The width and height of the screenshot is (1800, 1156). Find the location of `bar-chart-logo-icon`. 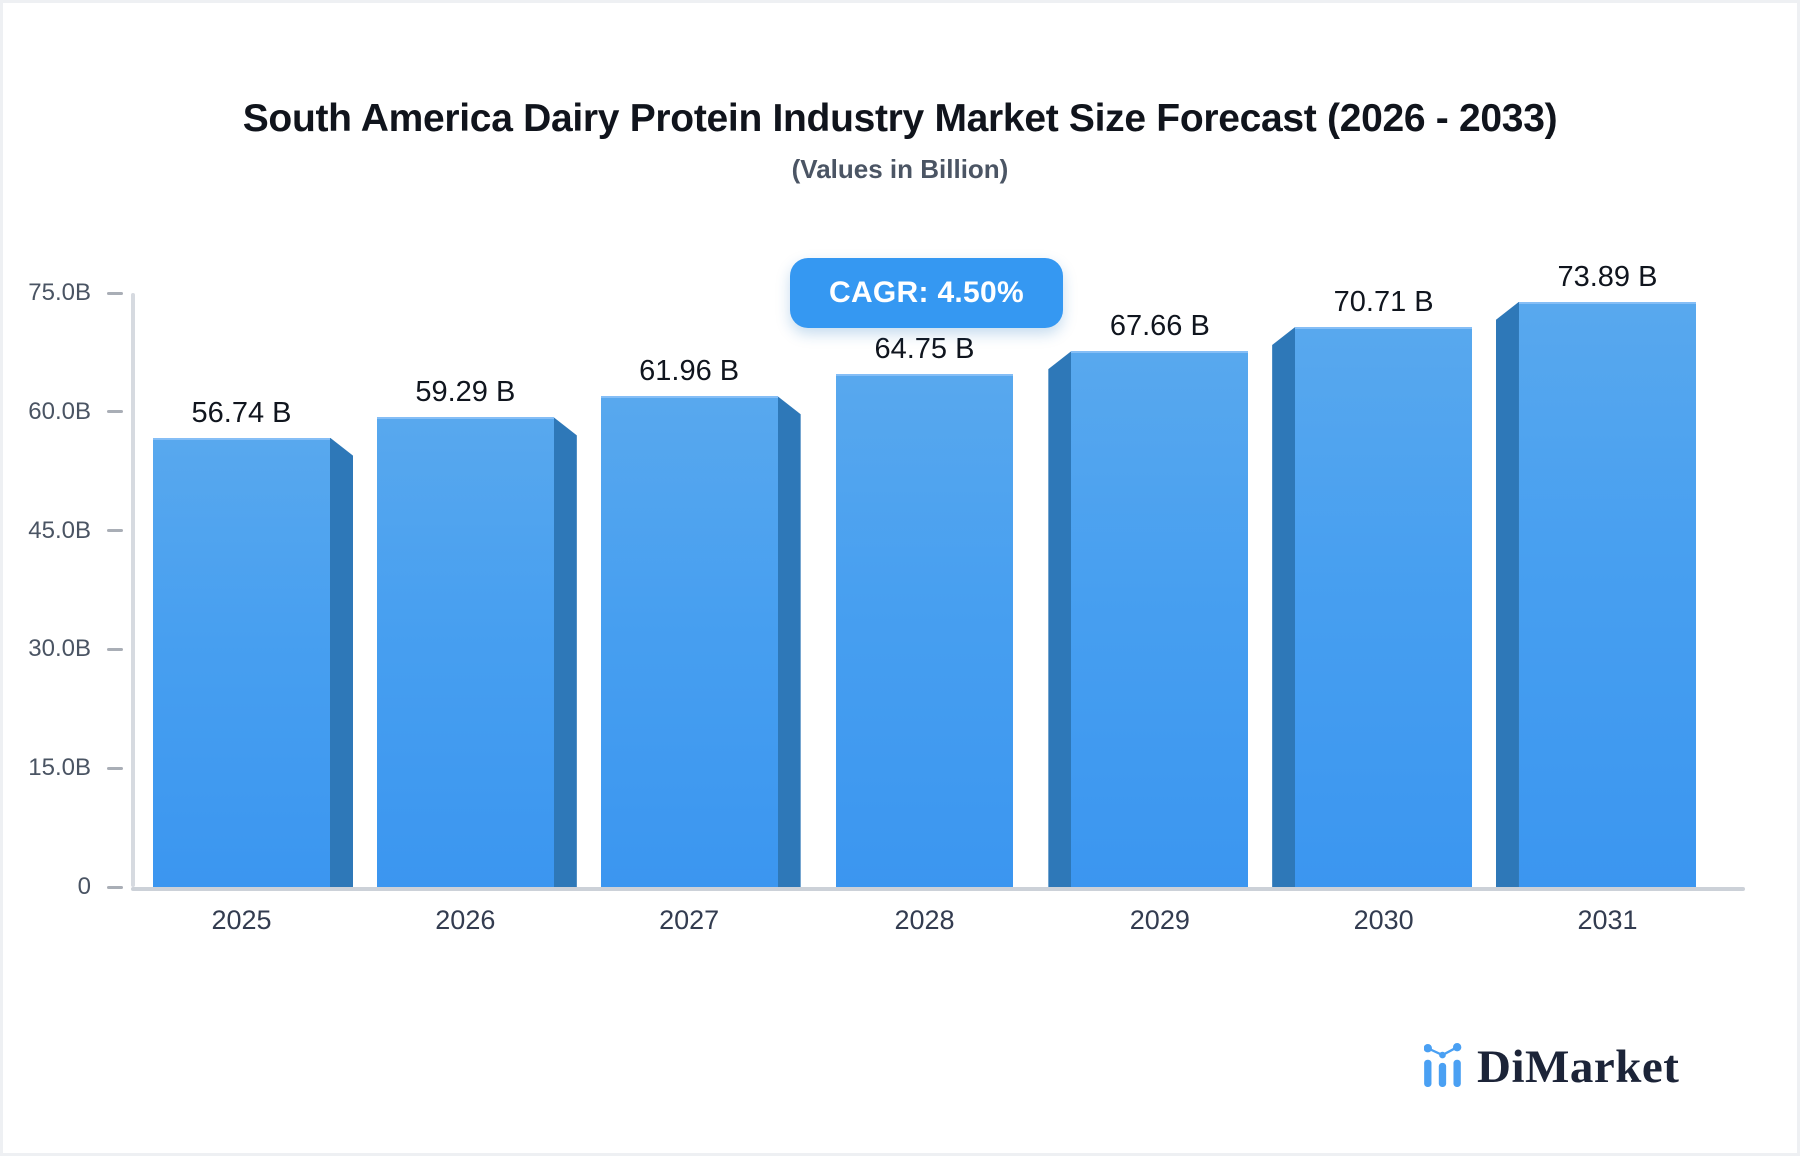

bar-chart-logo-icon is located at coordinates (1443, 1065).